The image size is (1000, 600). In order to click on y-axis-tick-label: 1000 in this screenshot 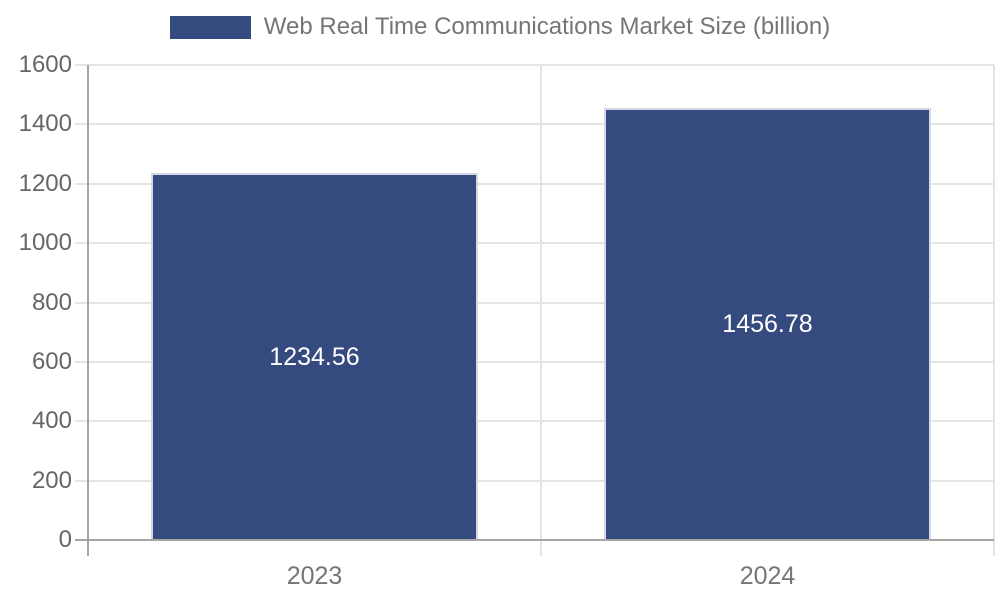, I will do `click(45, 243)`.